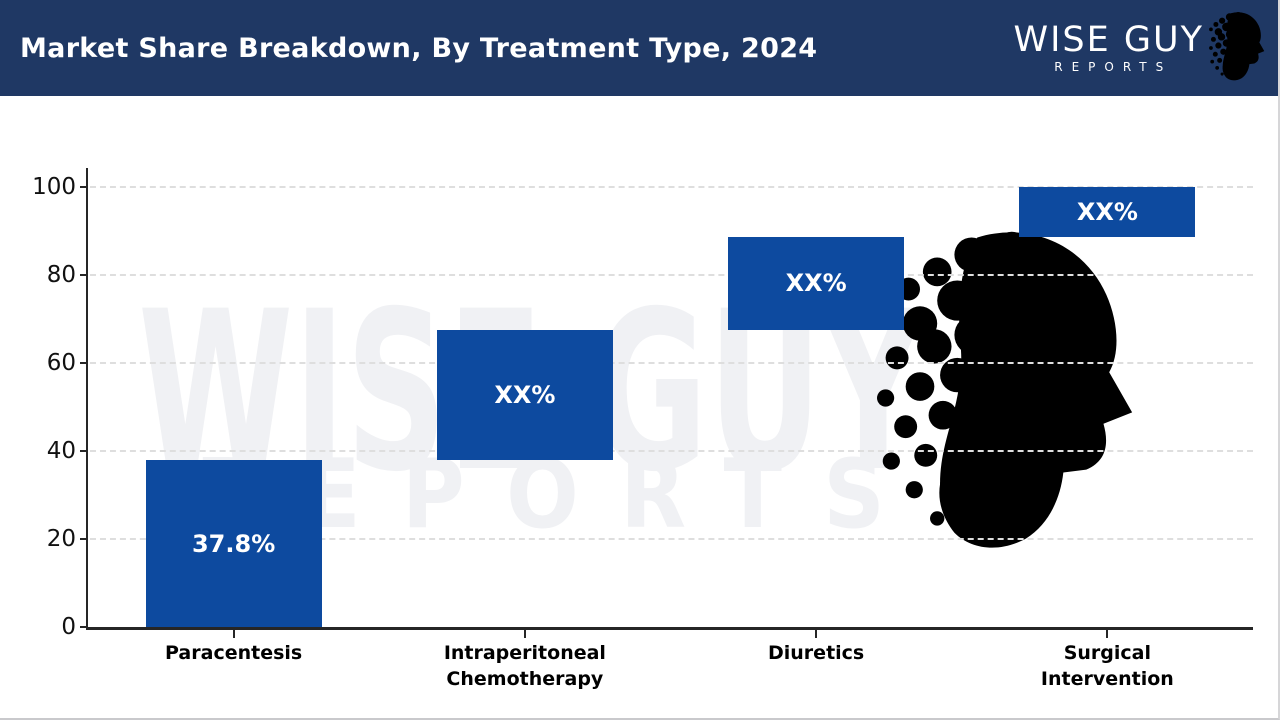 The height and width of the screenshot is (720, 1280). What do you see at coordinates (61, 362) in the screenshot?
I see `y-axis-label: 60` at bounding box center [61, 362].